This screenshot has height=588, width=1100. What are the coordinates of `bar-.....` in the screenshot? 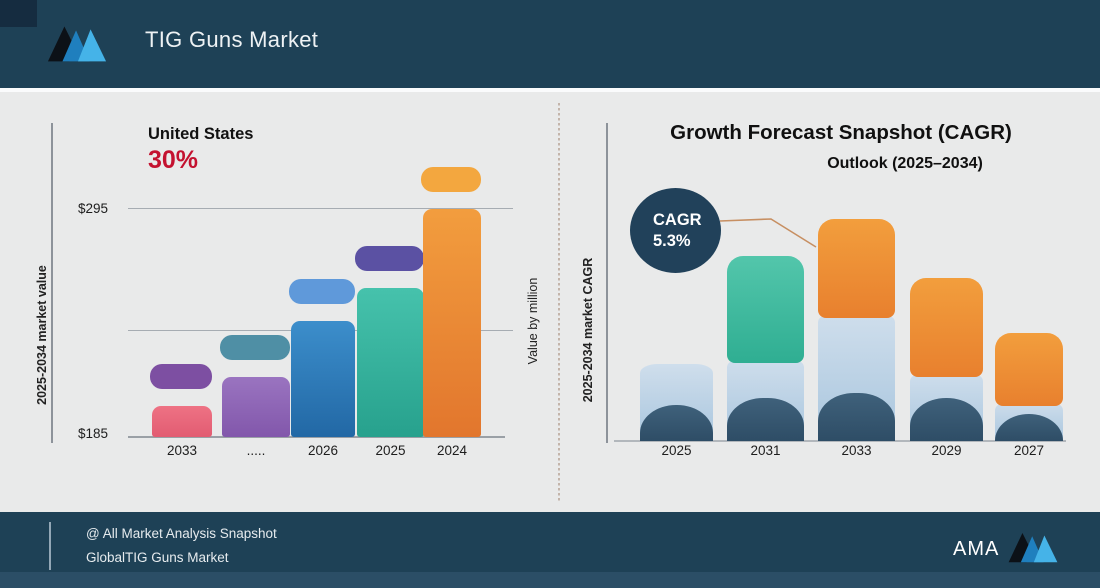 It's located at (256, 407).